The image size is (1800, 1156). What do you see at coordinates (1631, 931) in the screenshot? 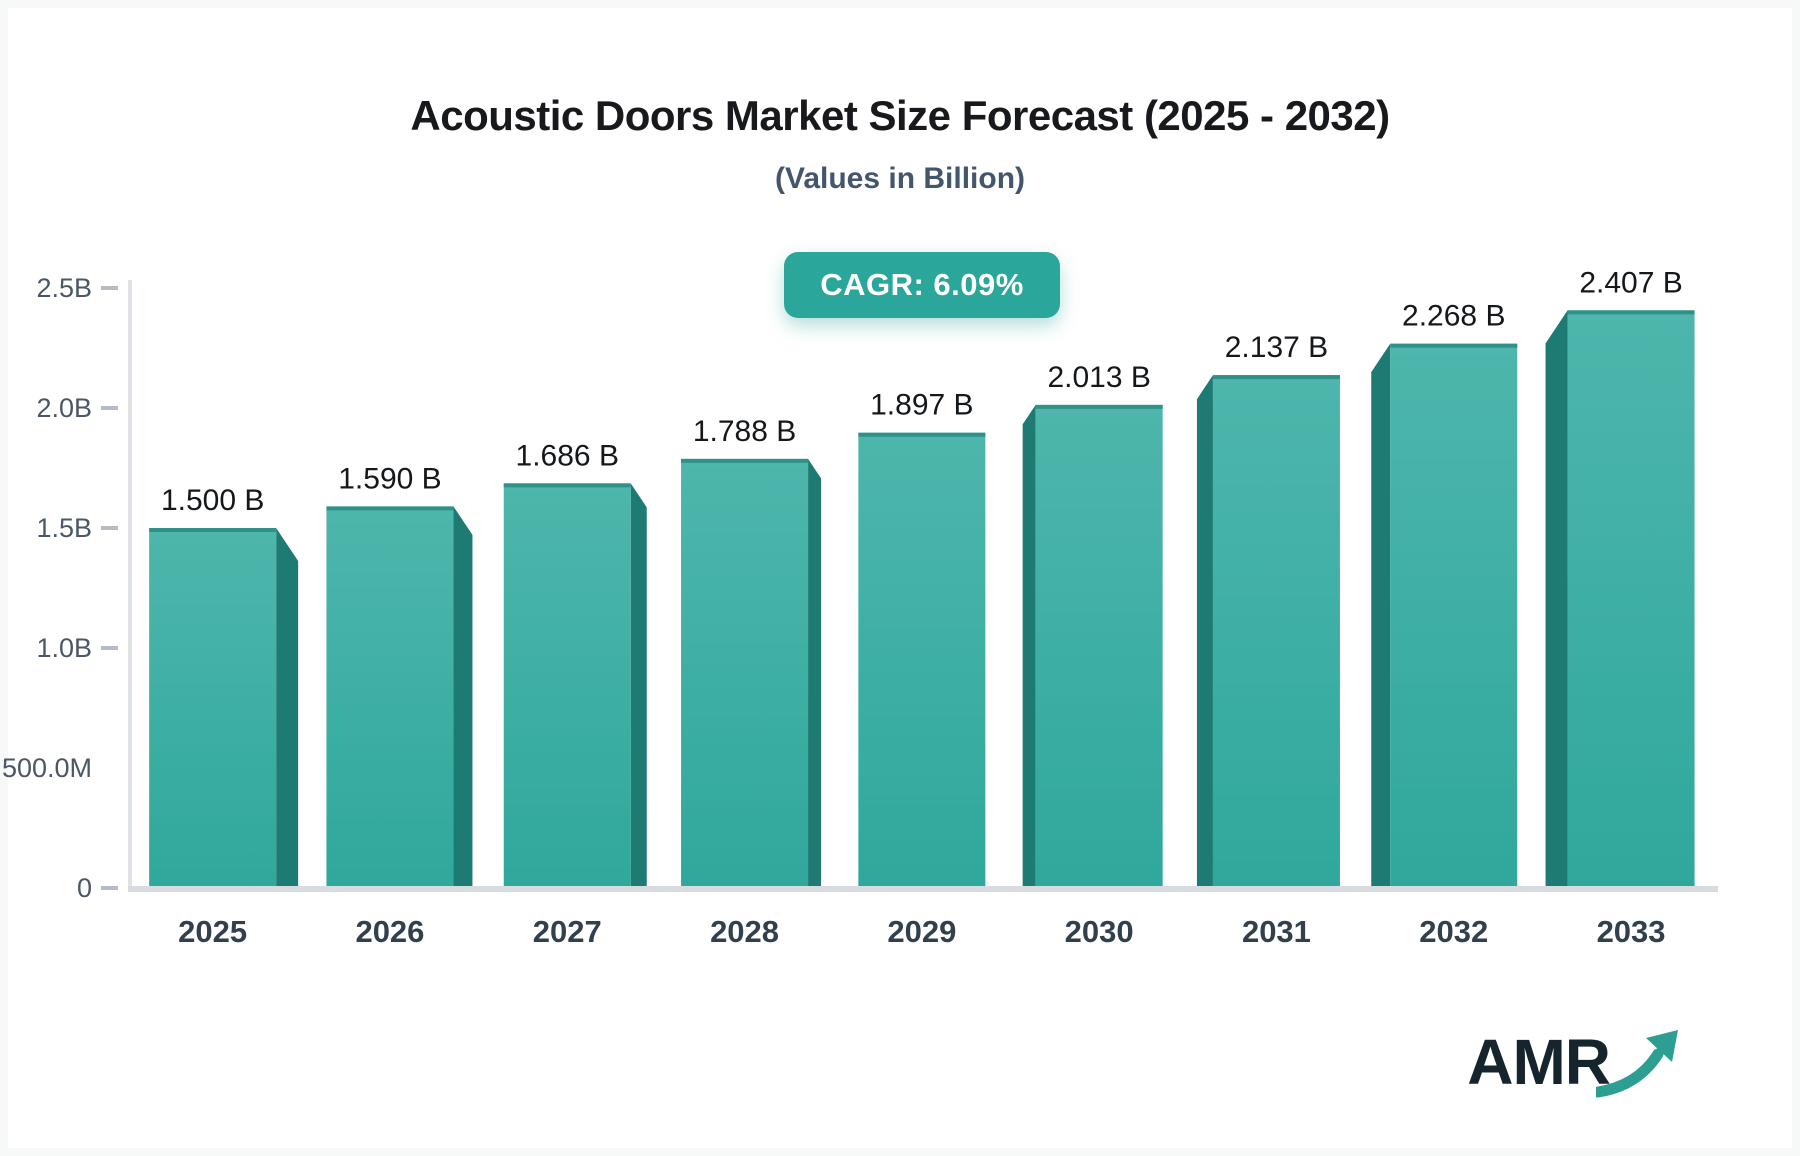
I see `x-axis-label: 2033` at bounding box center [1631, 931].